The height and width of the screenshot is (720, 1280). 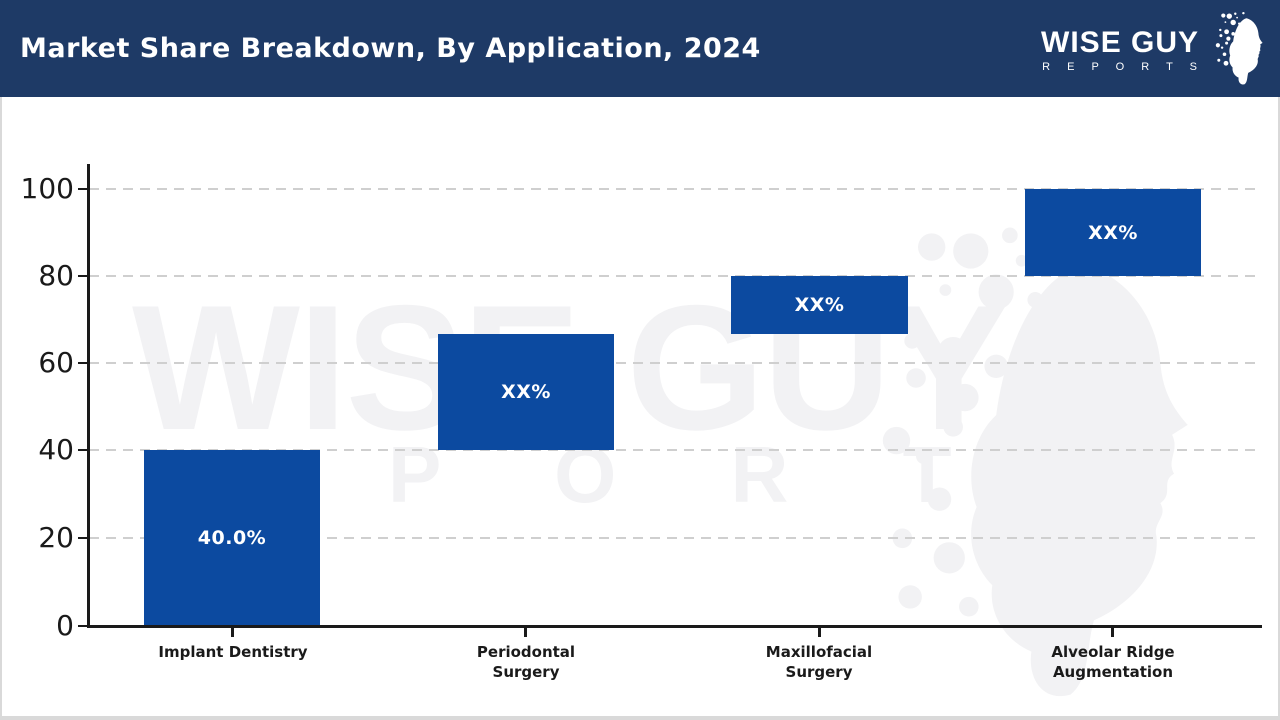 I want to click on y-axis-tick-label: 20, so click(x=56, y=537).